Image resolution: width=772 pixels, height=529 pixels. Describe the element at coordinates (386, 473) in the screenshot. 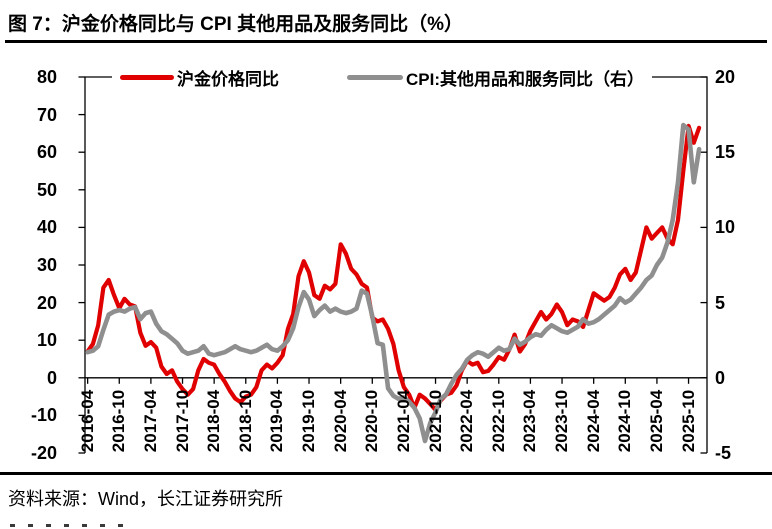

I see `footer-rule` at that location.